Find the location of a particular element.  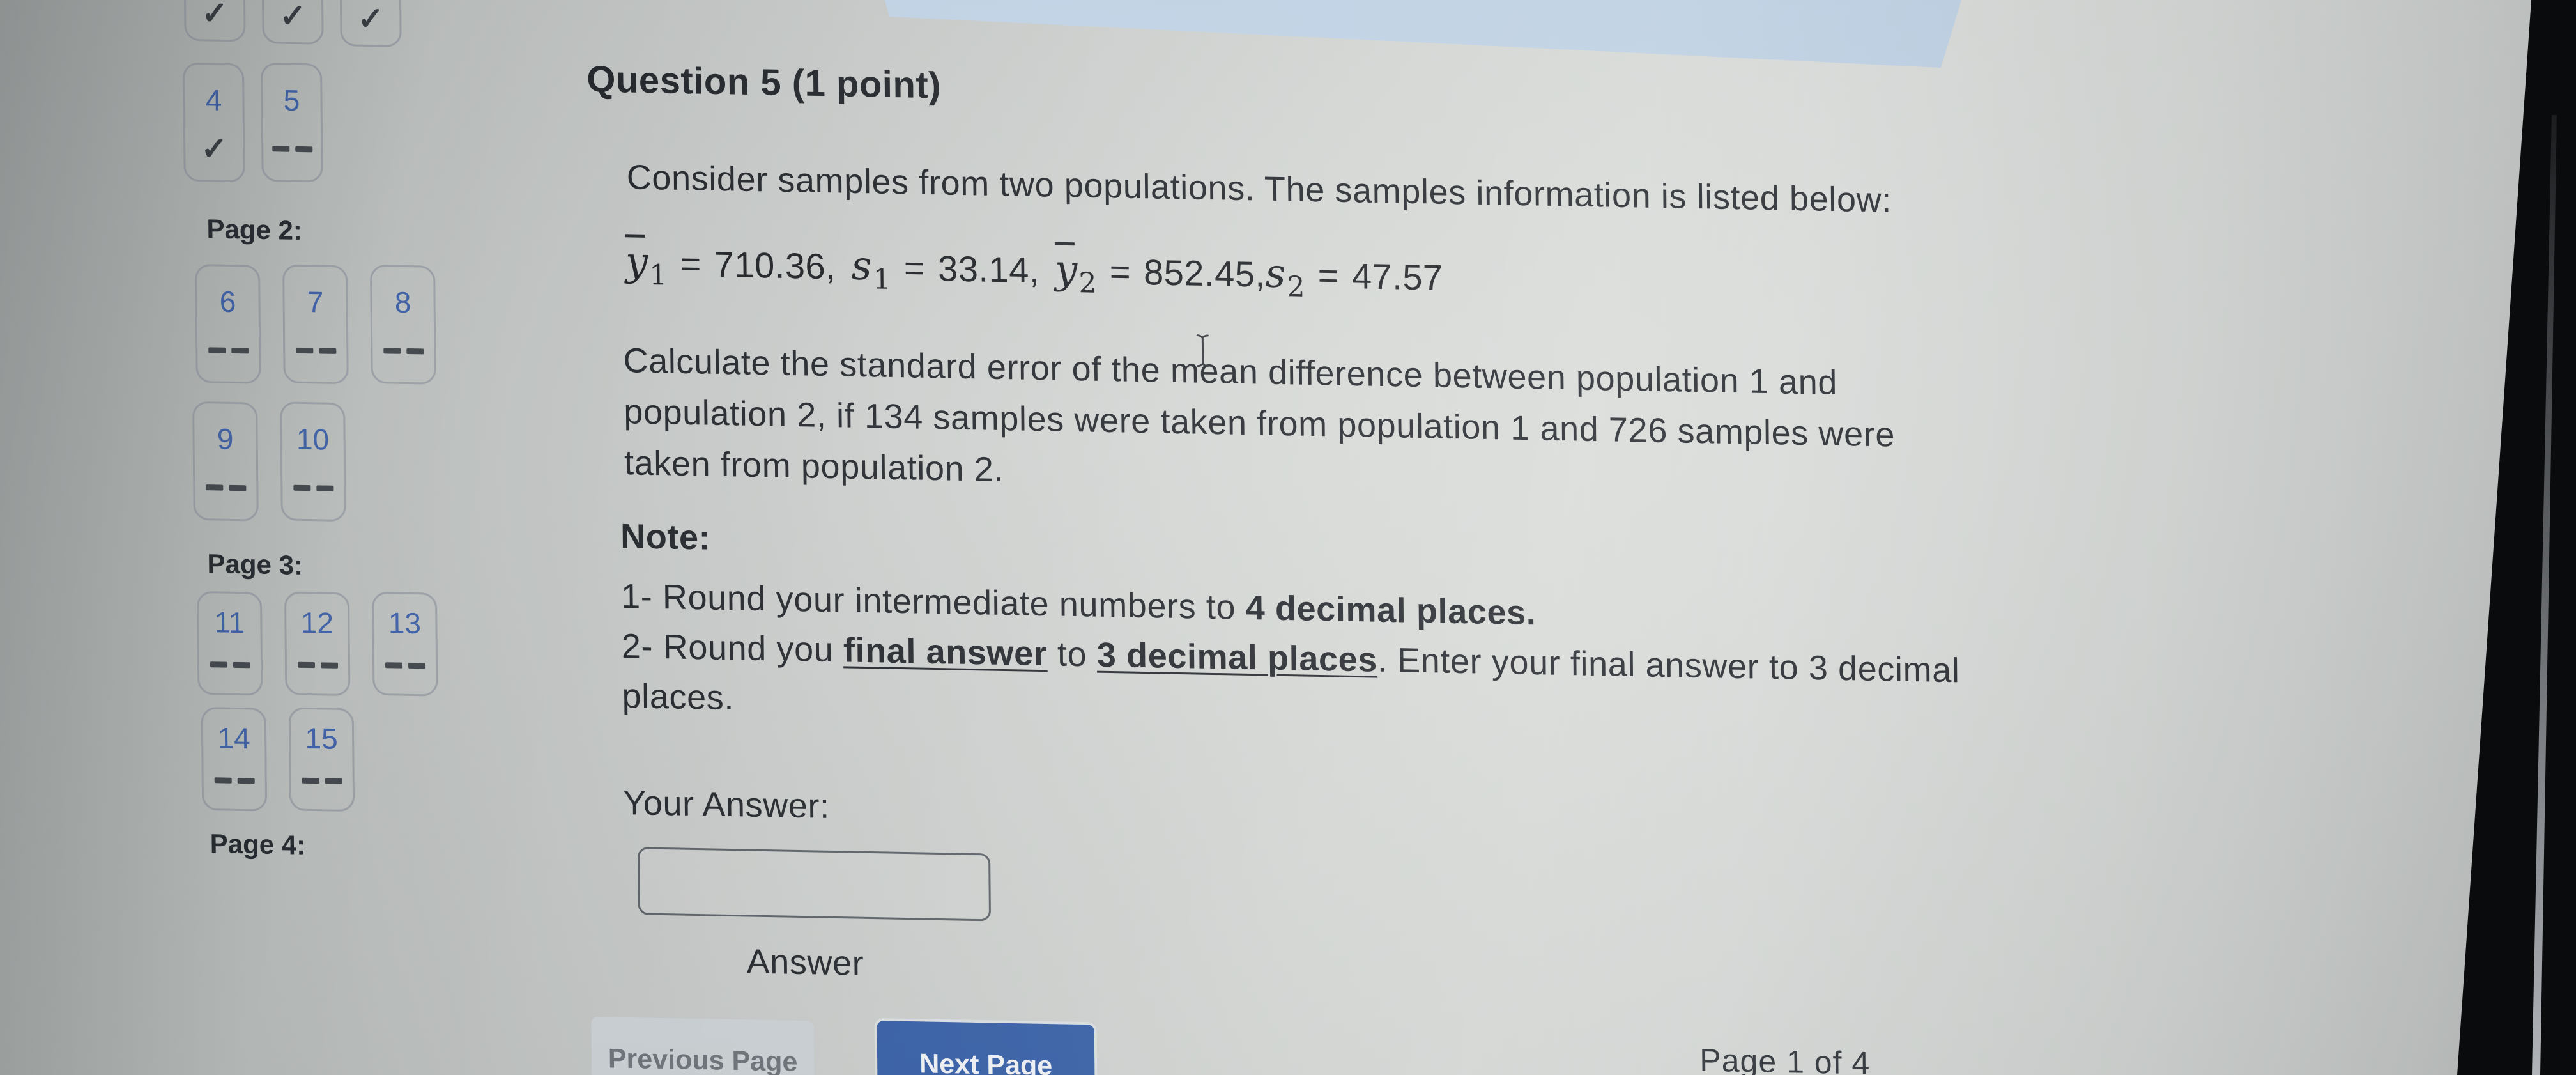

note-item-2-text: 2- Round you is located at coordinates (732, 648).